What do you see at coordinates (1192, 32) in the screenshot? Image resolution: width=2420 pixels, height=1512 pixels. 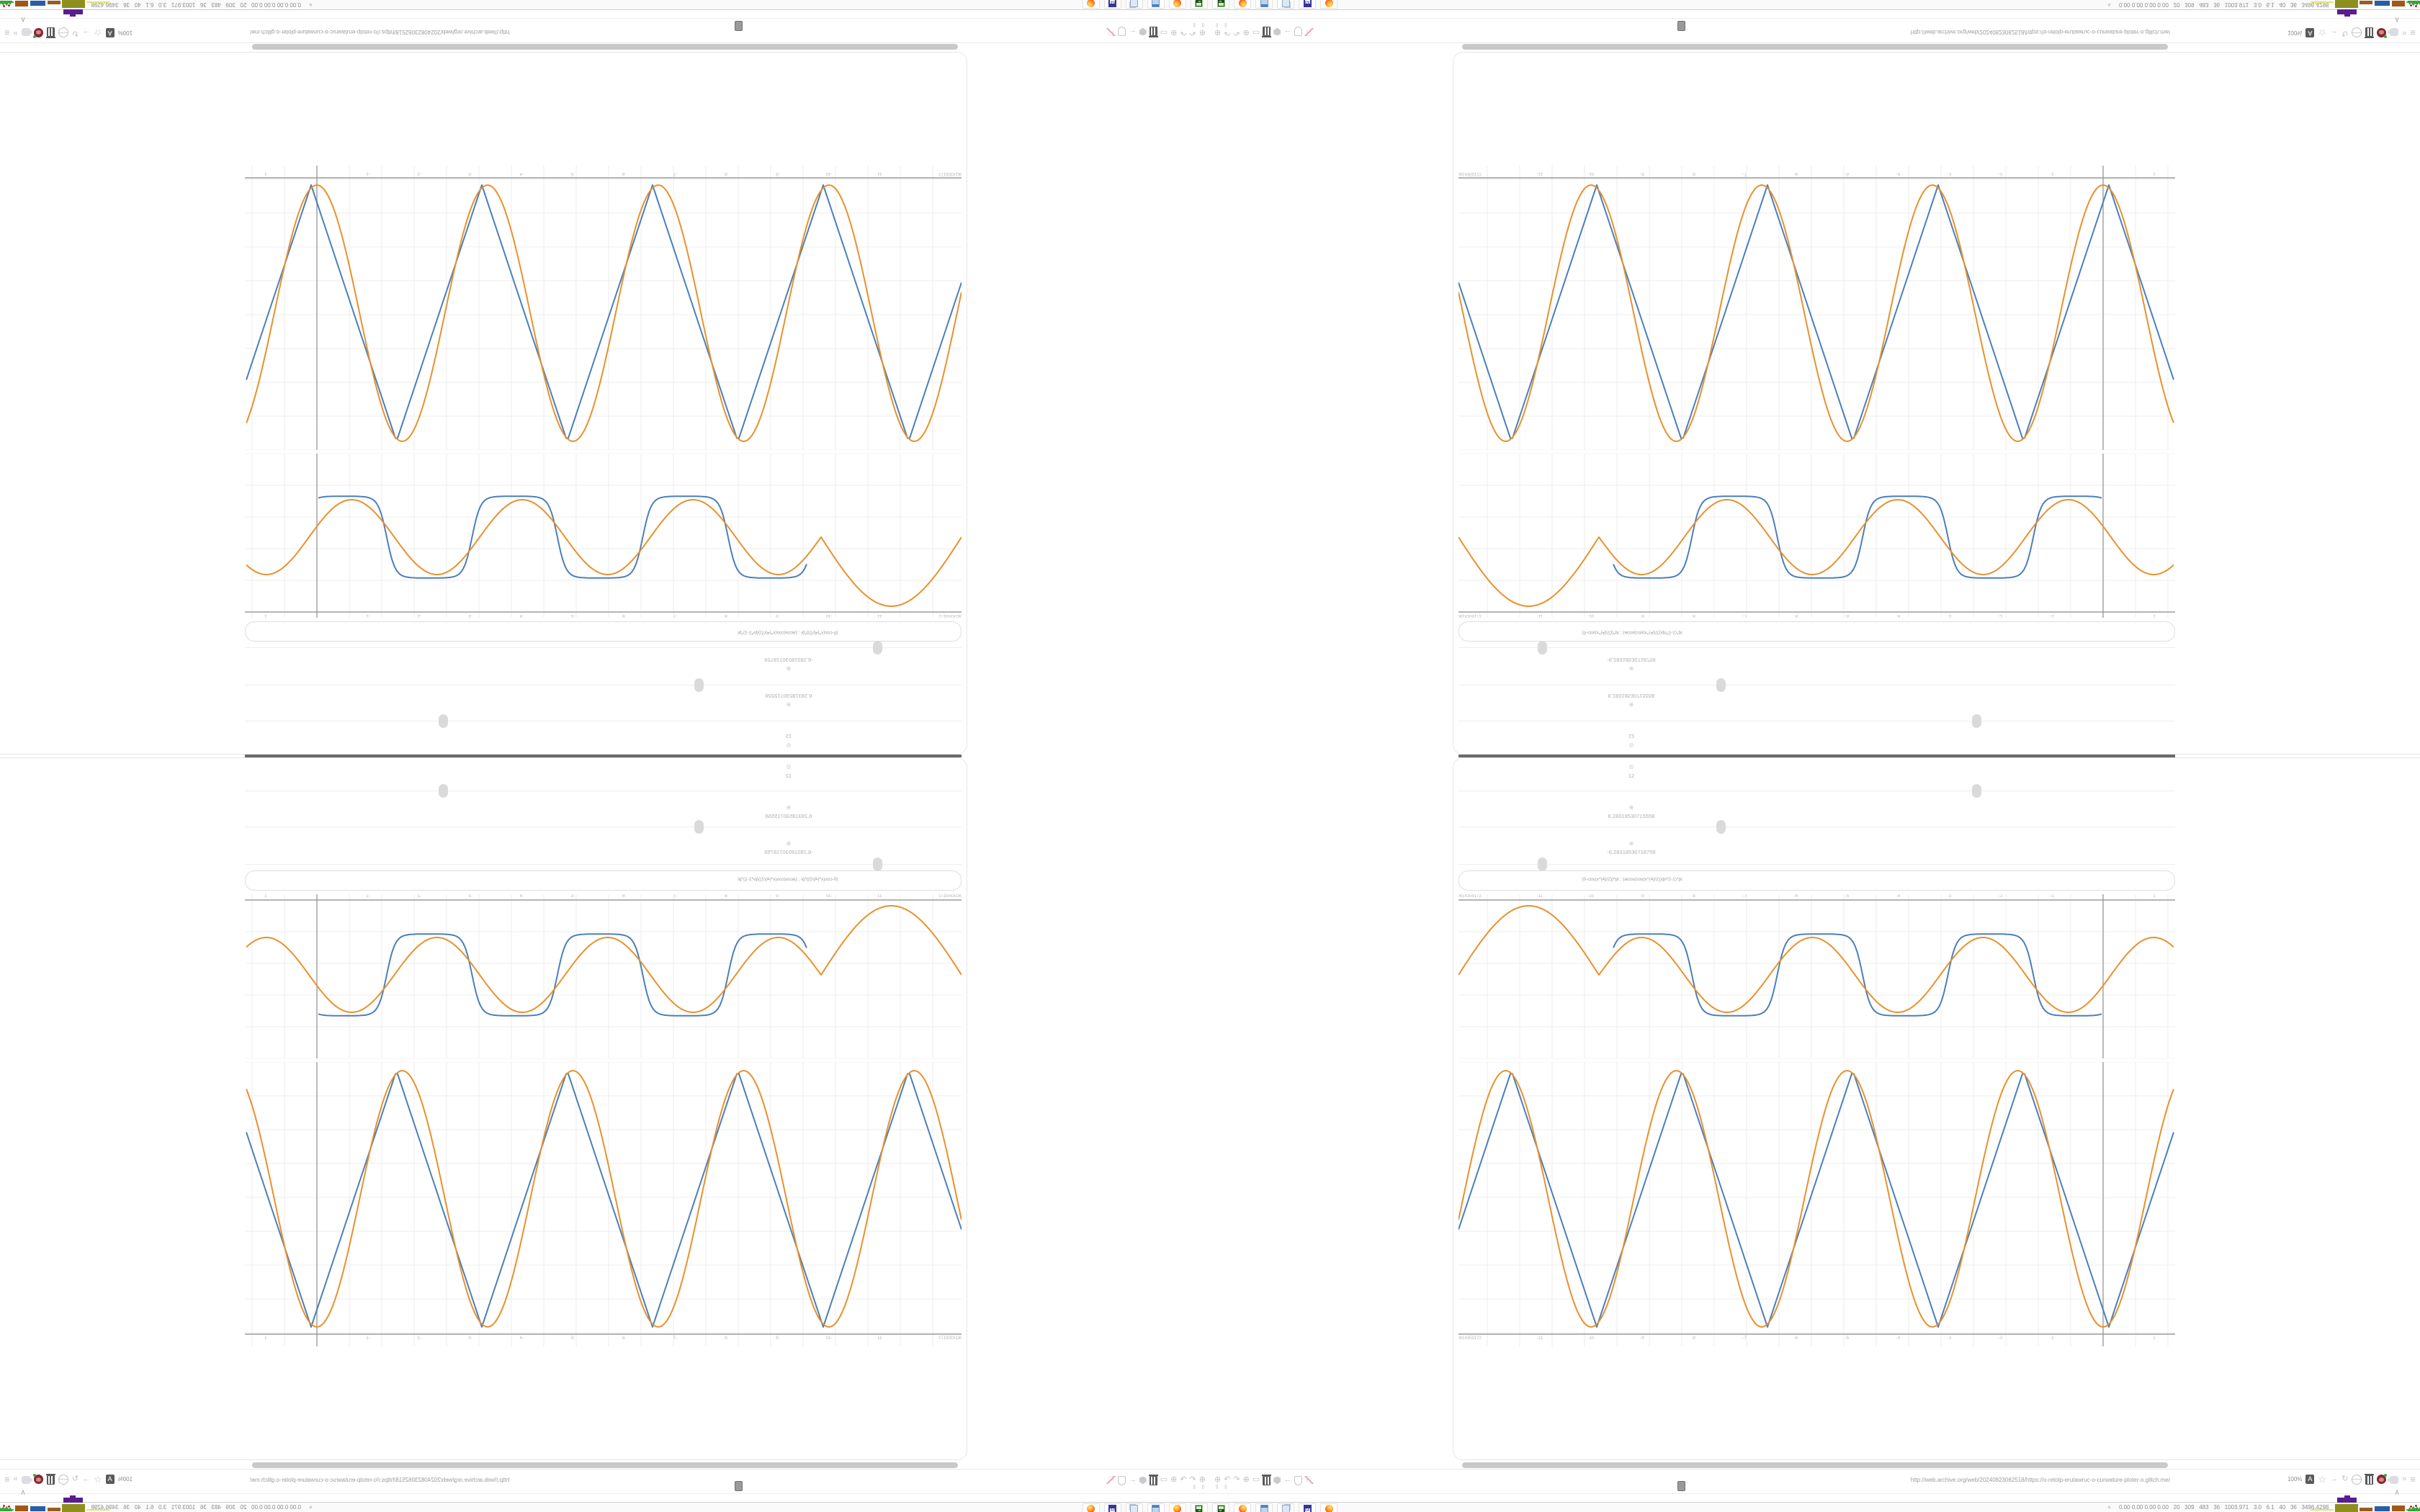 I see `undo-icon: ↶` at bounding box center [1192, 32].